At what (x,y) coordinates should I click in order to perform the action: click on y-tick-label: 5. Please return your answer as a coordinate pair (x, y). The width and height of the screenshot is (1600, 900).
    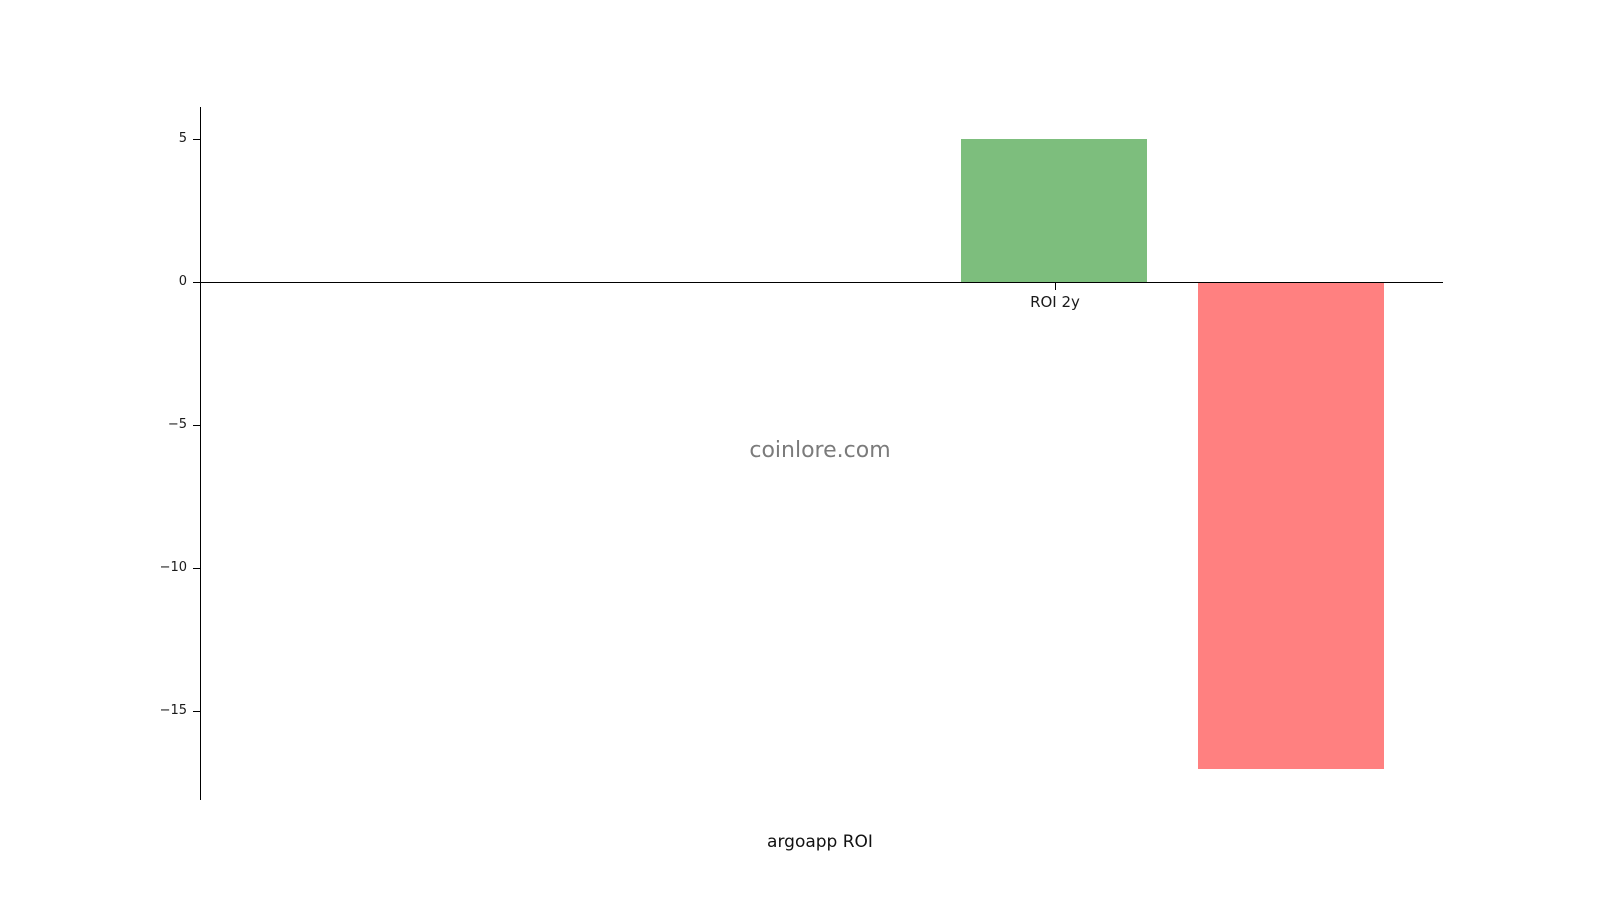
    Looking at the image, I should click on (182, 139).